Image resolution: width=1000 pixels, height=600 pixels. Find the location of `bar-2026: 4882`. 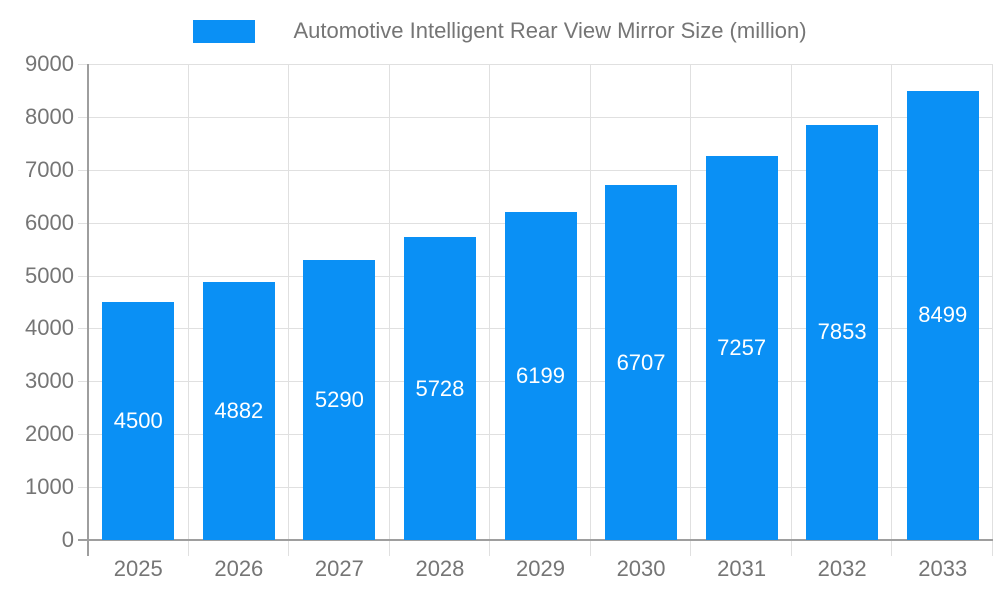

bar-2026: 4882 is located at coordinates (238, 410).